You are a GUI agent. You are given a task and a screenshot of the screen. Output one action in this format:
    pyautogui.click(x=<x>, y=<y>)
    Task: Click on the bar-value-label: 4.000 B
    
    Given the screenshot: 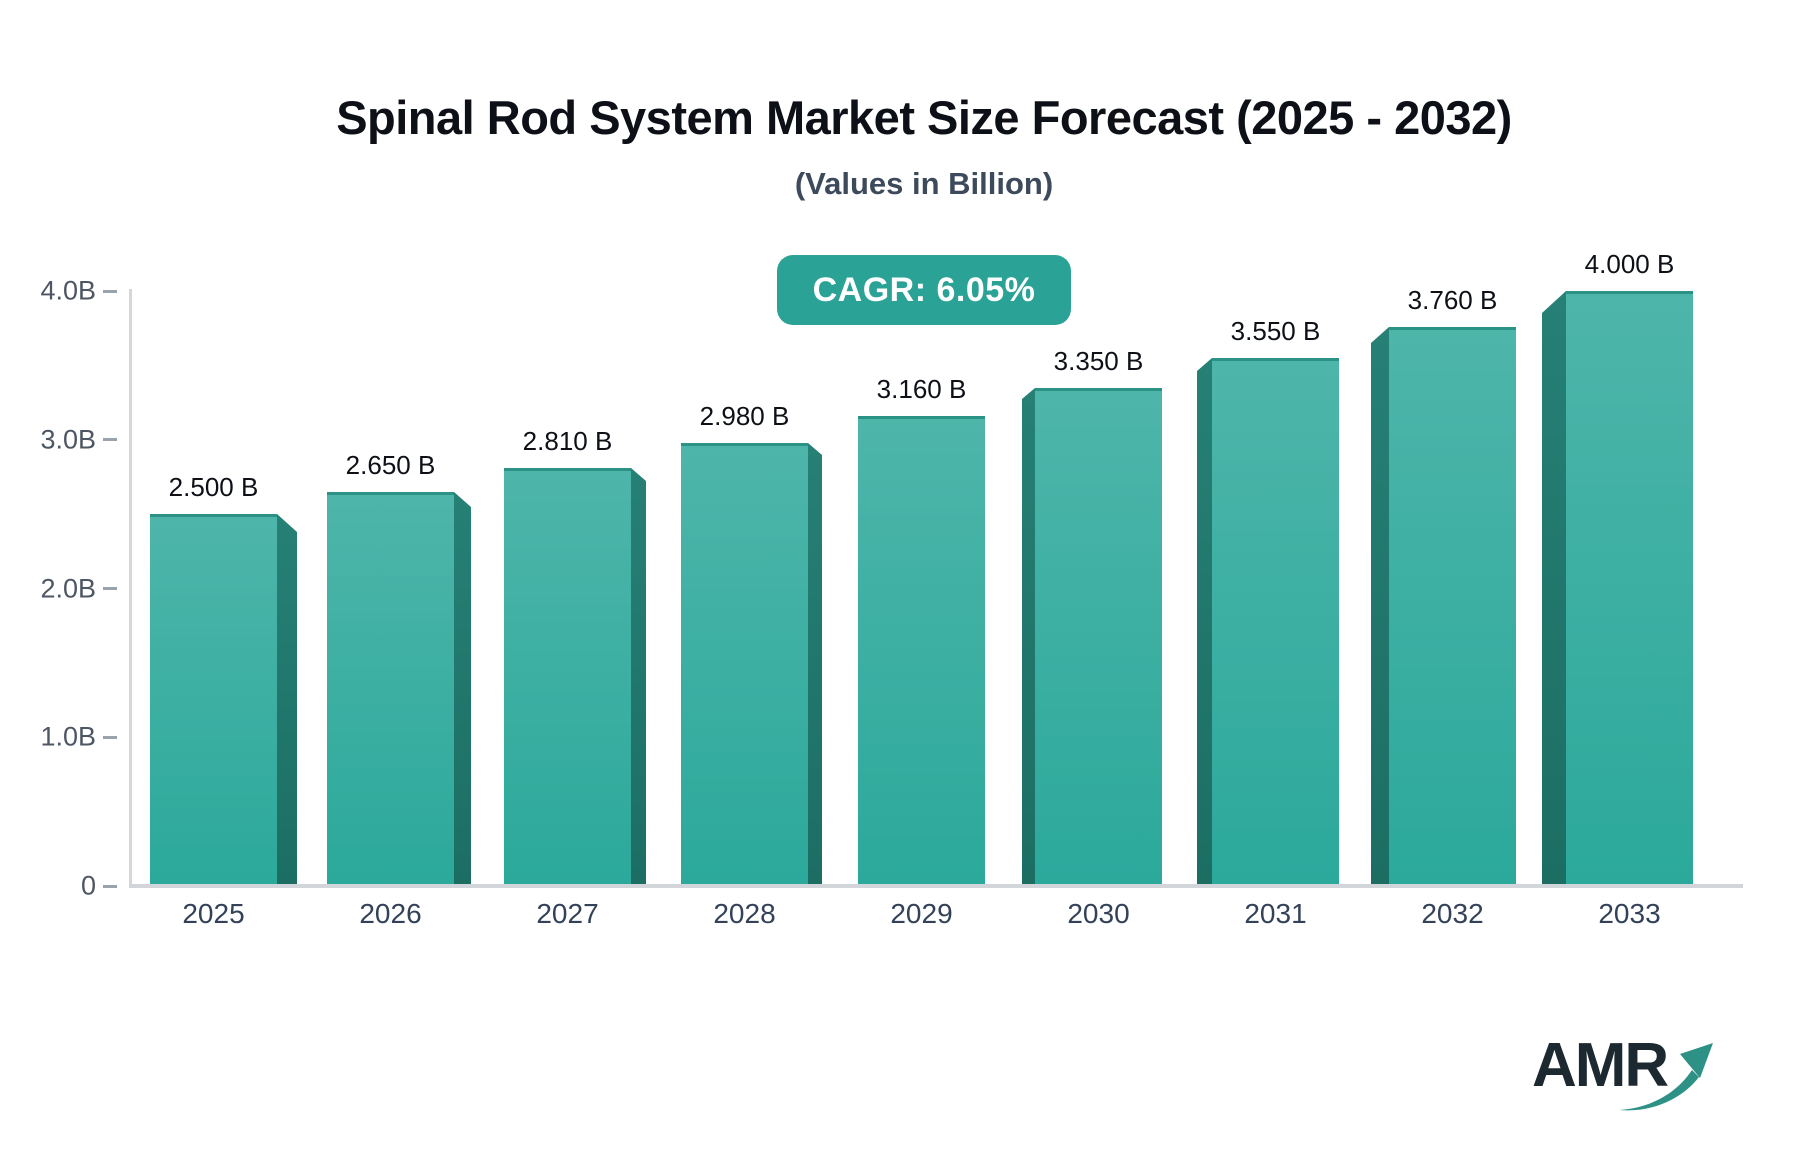 What is the action you would take?
    pyautogui.click(x=1629, y=264)
    